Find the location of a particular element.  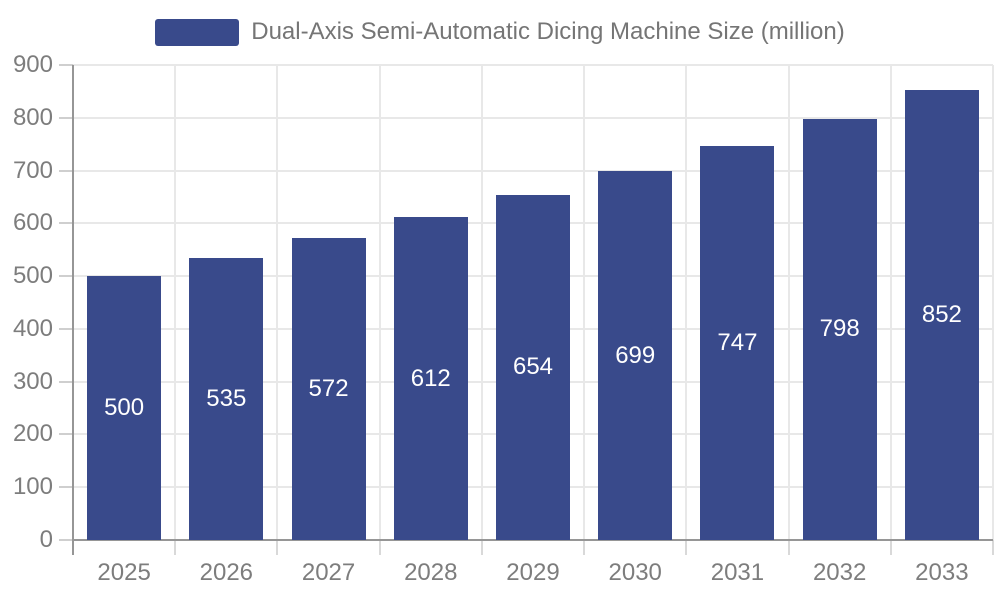

y-axis-line is located at coordinates (73, 310).